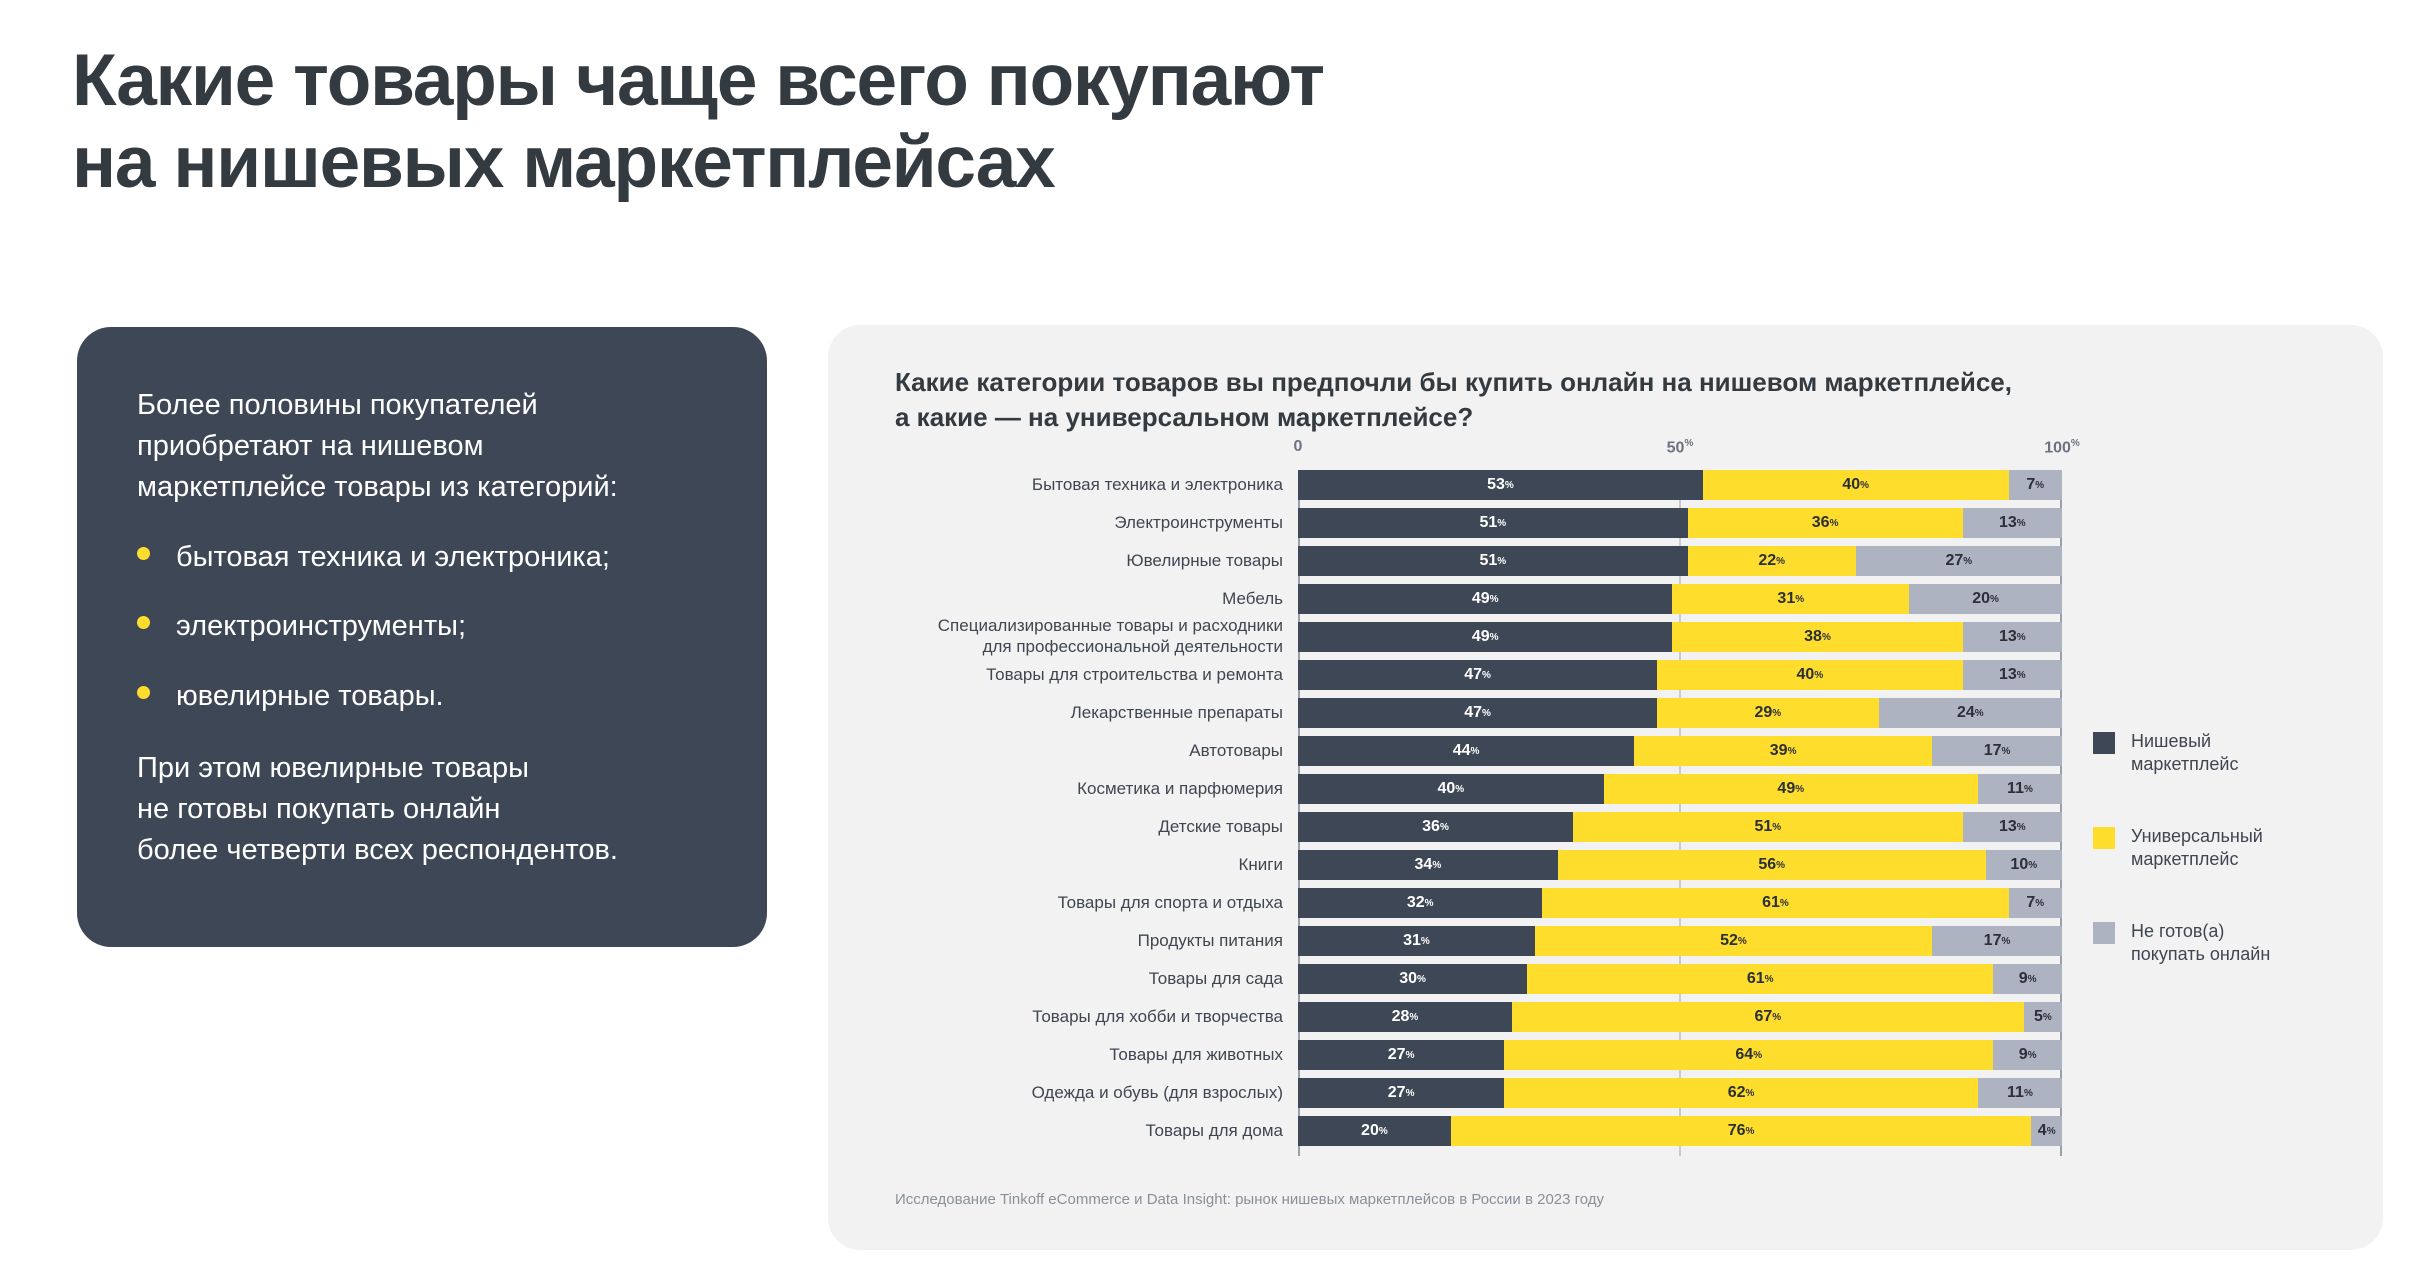  What do you see at coordinates (393, 556) in the screenshot?
I see `info-panel-bullet-label: бытовая техника и электроника;` at bounding box center [393, 556].